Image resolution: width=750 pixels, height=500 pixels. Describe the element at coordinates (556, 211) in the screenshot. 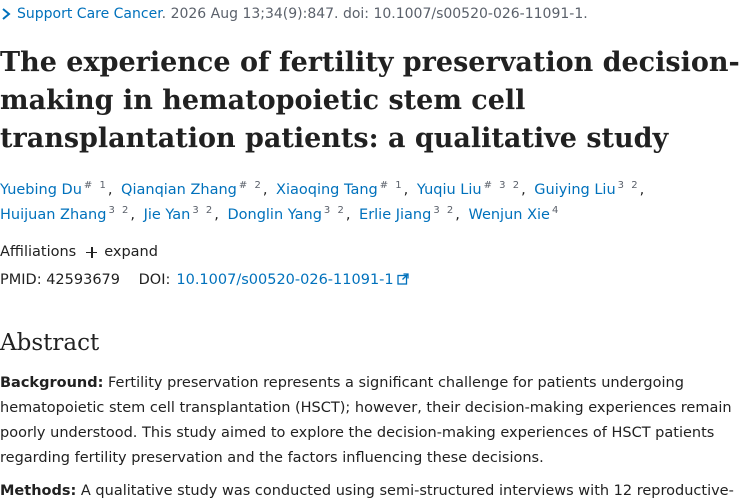

I see `author-affiliation-ref: 4` at that location.